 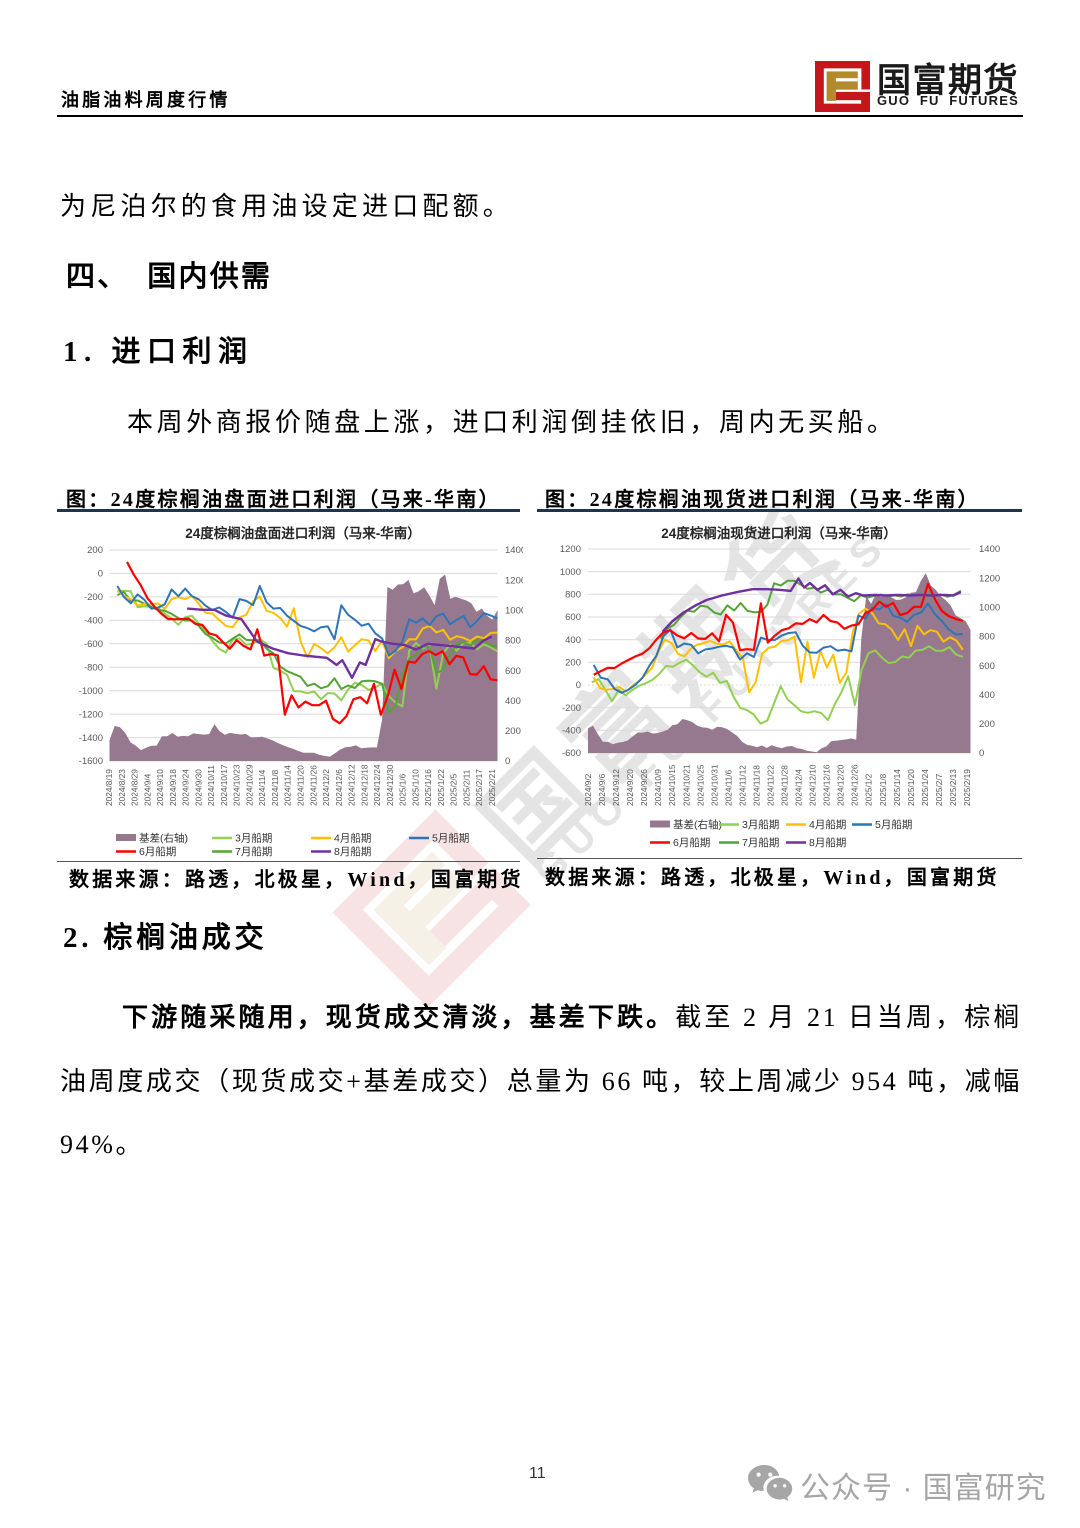 What do you see at coordinates (658, 787) in the screenshot?
I see `svg-text: 2024/10/9` at bounding box center [658, 787].